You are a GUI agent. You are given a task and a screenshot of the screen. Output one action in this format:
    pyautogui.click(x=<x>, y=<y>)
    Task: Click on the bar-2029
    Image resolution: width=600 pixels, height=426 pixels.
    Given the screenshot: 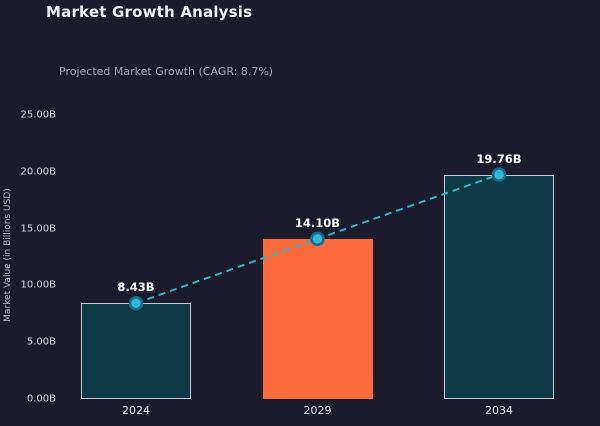 What is the action you would take?
    pyautogui.click(x=317, y=318)
    